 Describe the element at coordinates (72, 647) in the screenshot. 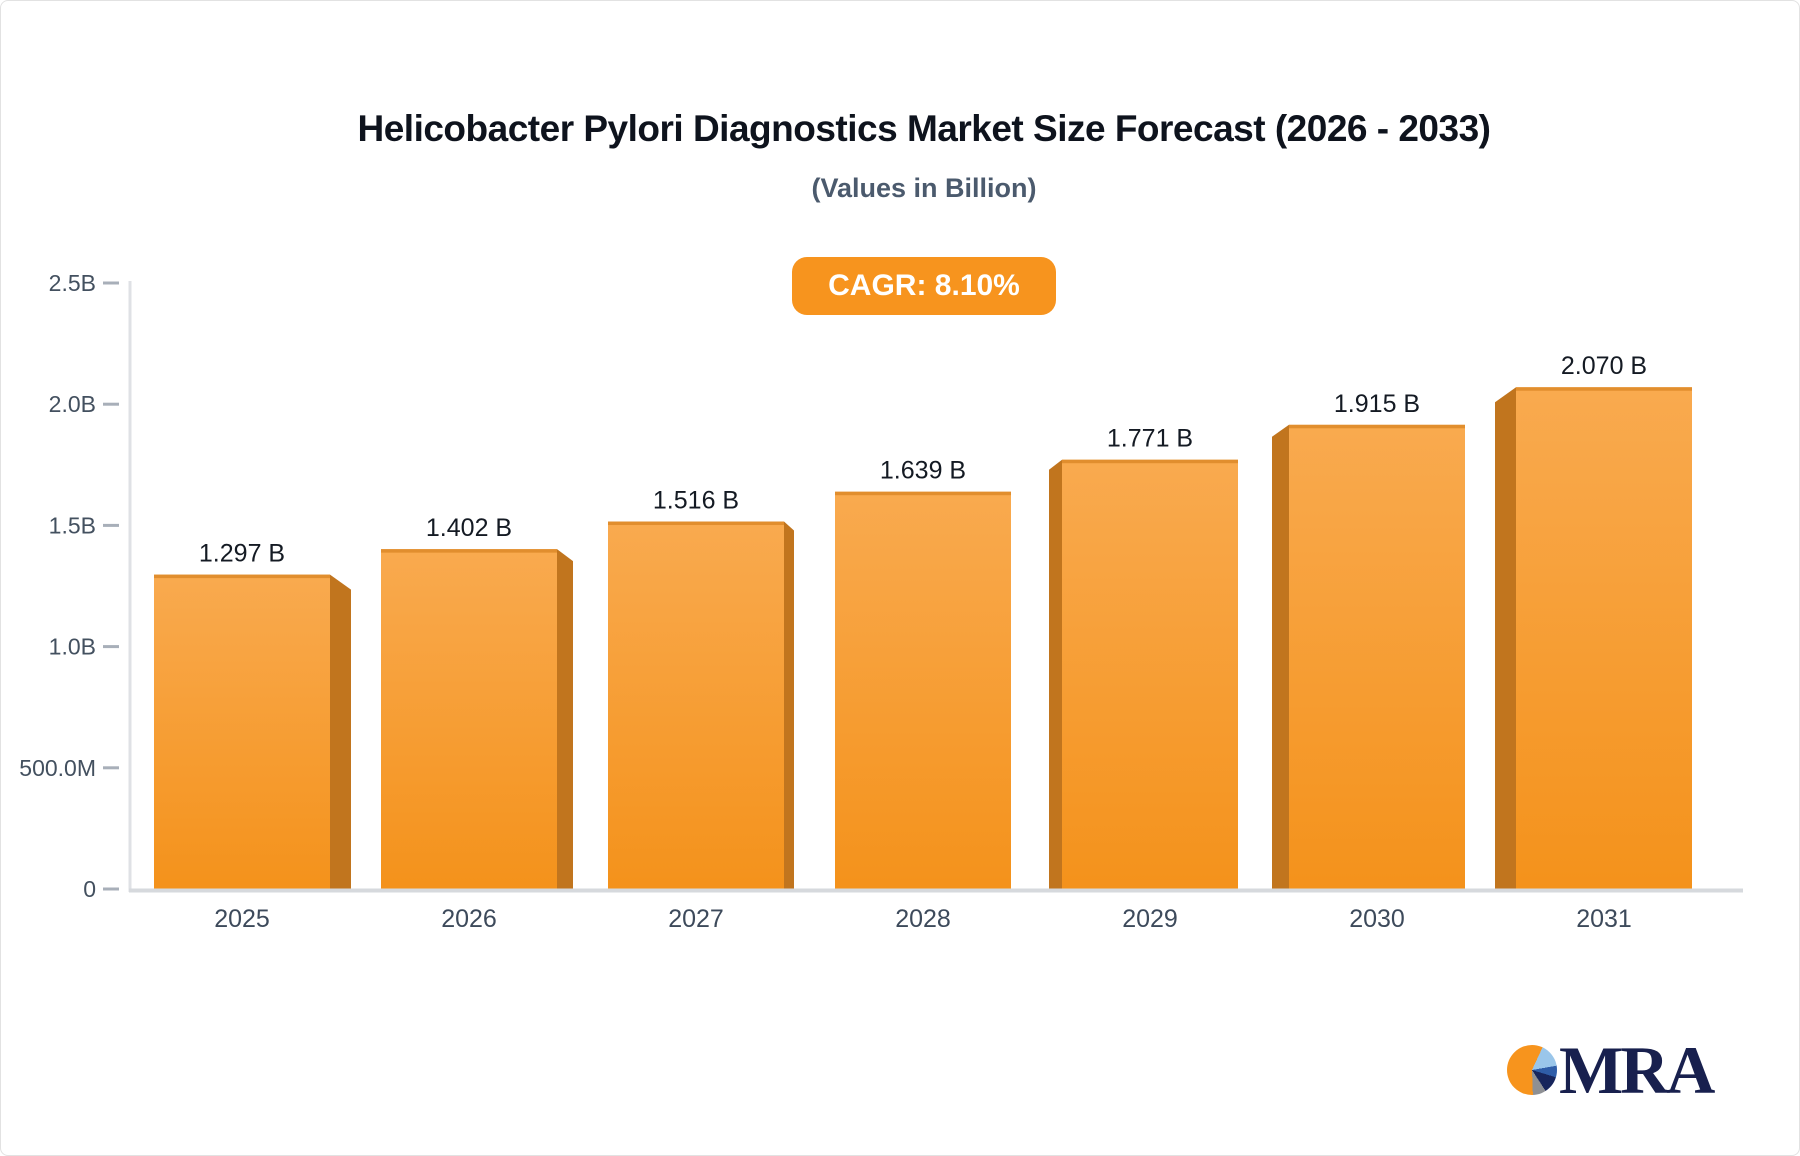

I see `y-tick-label: 1.0B` at that location.